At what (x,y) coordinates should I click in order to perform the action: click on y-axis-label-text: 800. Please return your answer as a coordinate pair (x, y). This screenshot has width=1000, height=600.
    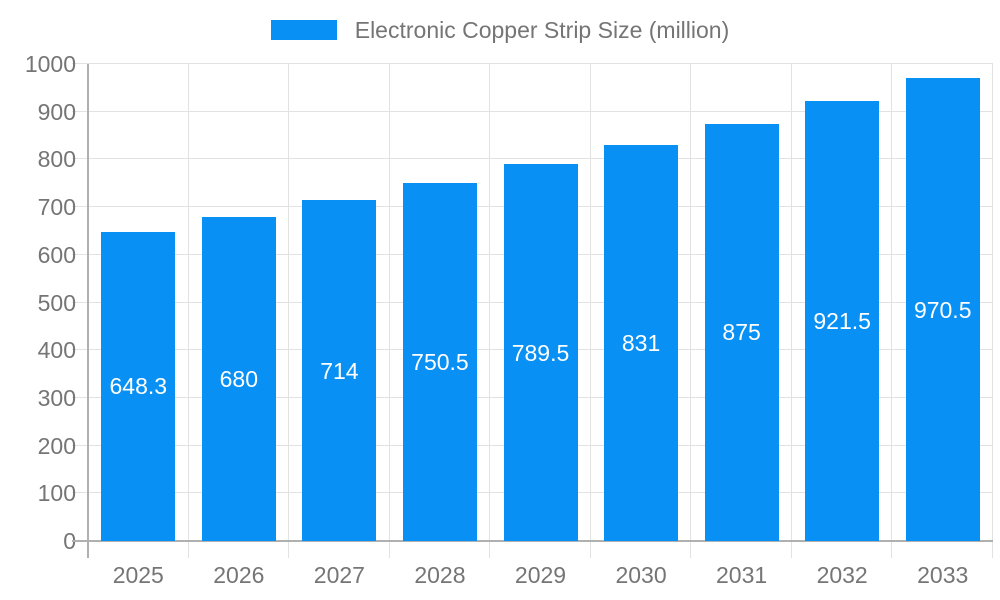
    Looking at the image, I should click on (56, 159).